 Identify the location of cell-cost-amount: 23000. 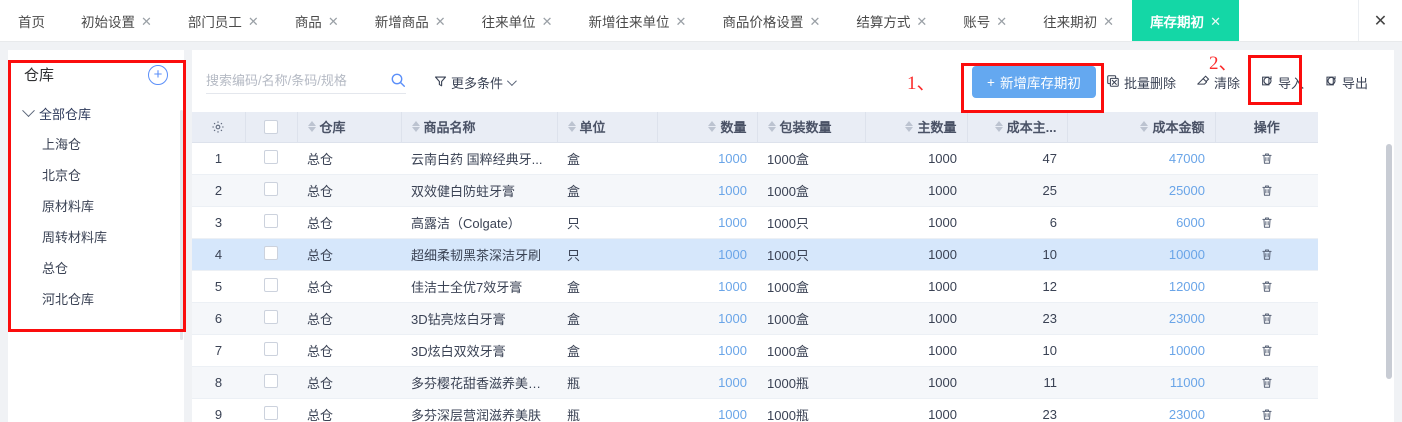
(1141, 318).